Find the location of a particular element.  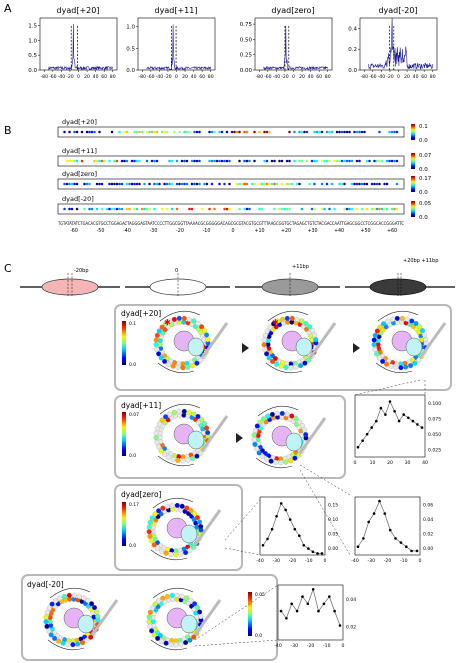

inset-line is located at coordinates (310, 607).